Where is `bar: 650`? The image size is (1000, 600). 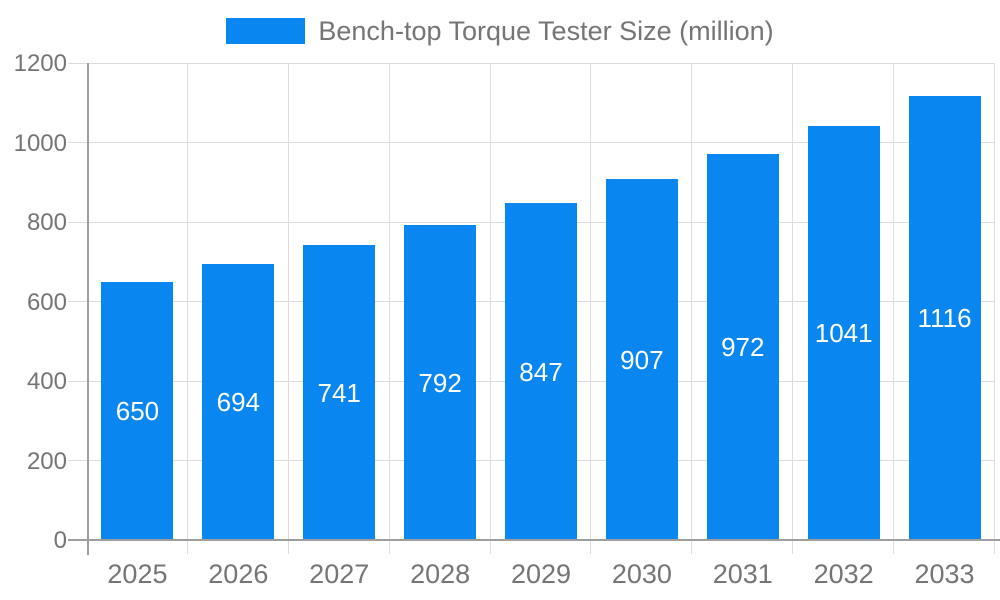
bar: 650 is located at coordinates (137, 410).